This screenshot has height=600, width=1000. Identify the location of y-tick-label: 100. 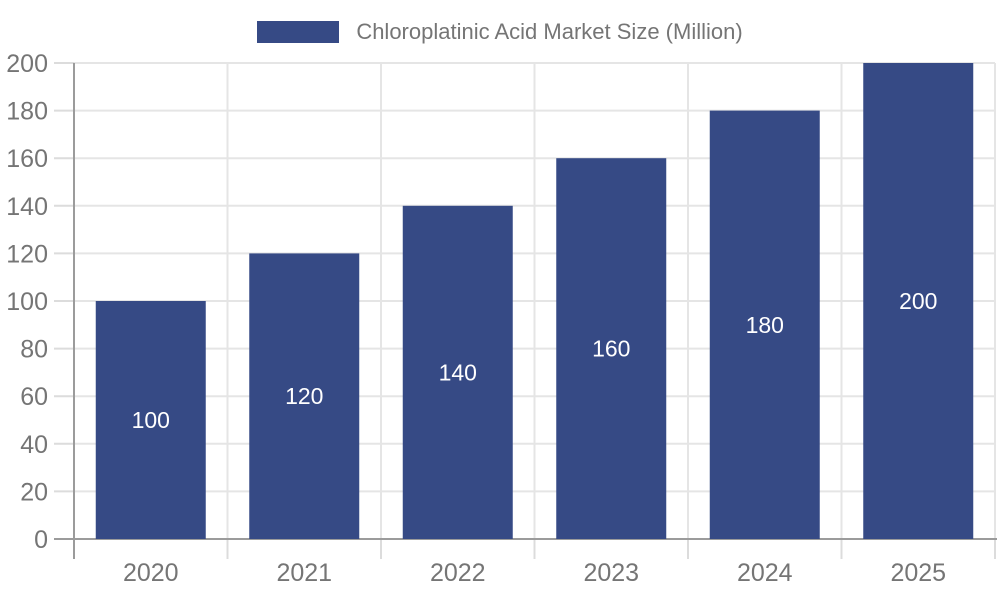
(27, 302).